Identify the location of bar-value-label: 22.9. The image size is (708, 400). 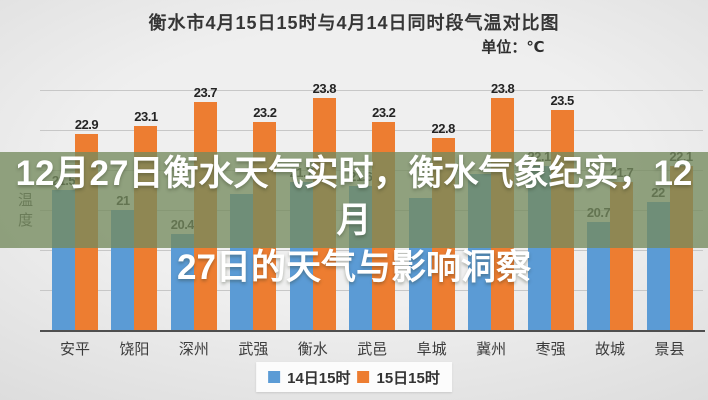
(86, 124).